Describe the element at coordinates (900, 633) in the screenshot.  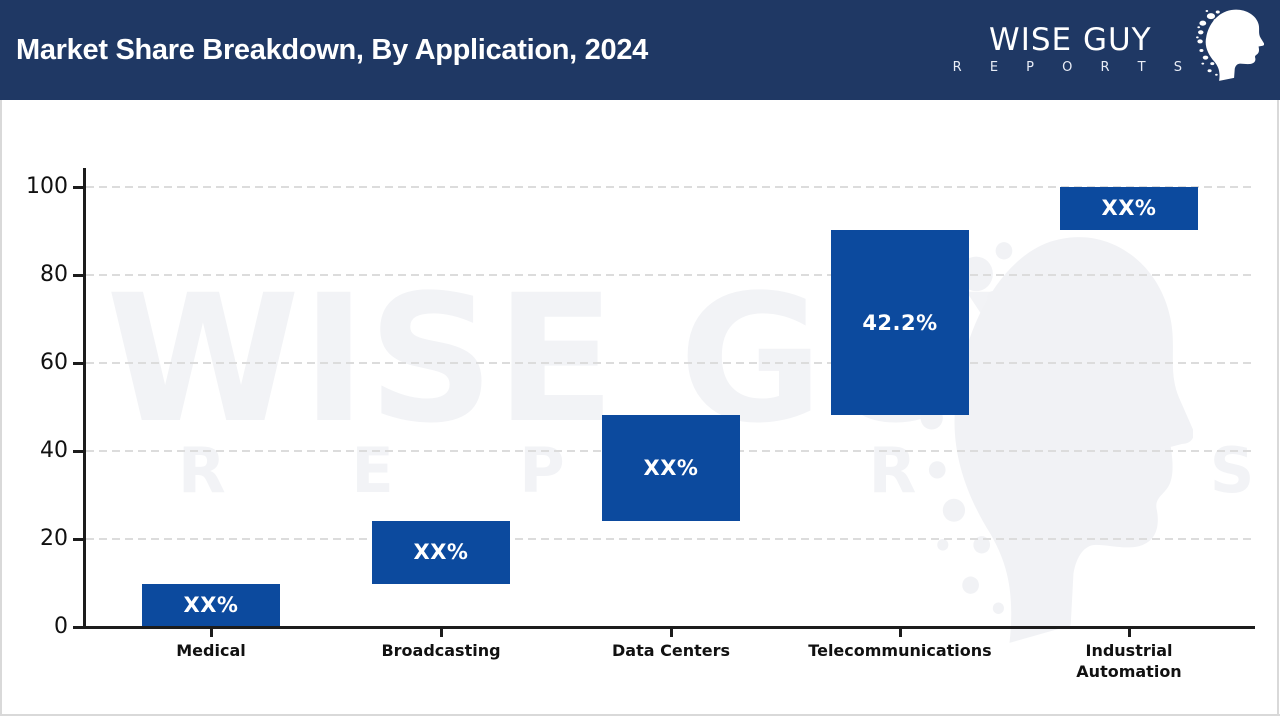
I see `x-tick-telecommunications` at that location.